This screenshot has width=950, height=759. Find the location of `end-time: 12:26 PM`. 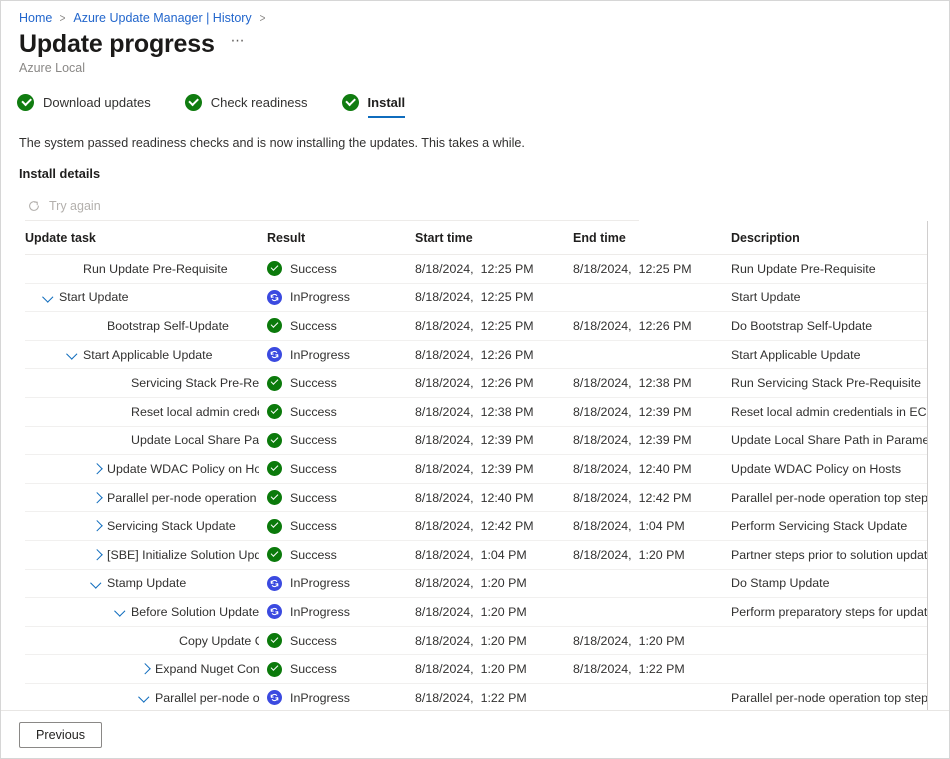

end-time: 12:26 PM is located at coordinates (665, 325).